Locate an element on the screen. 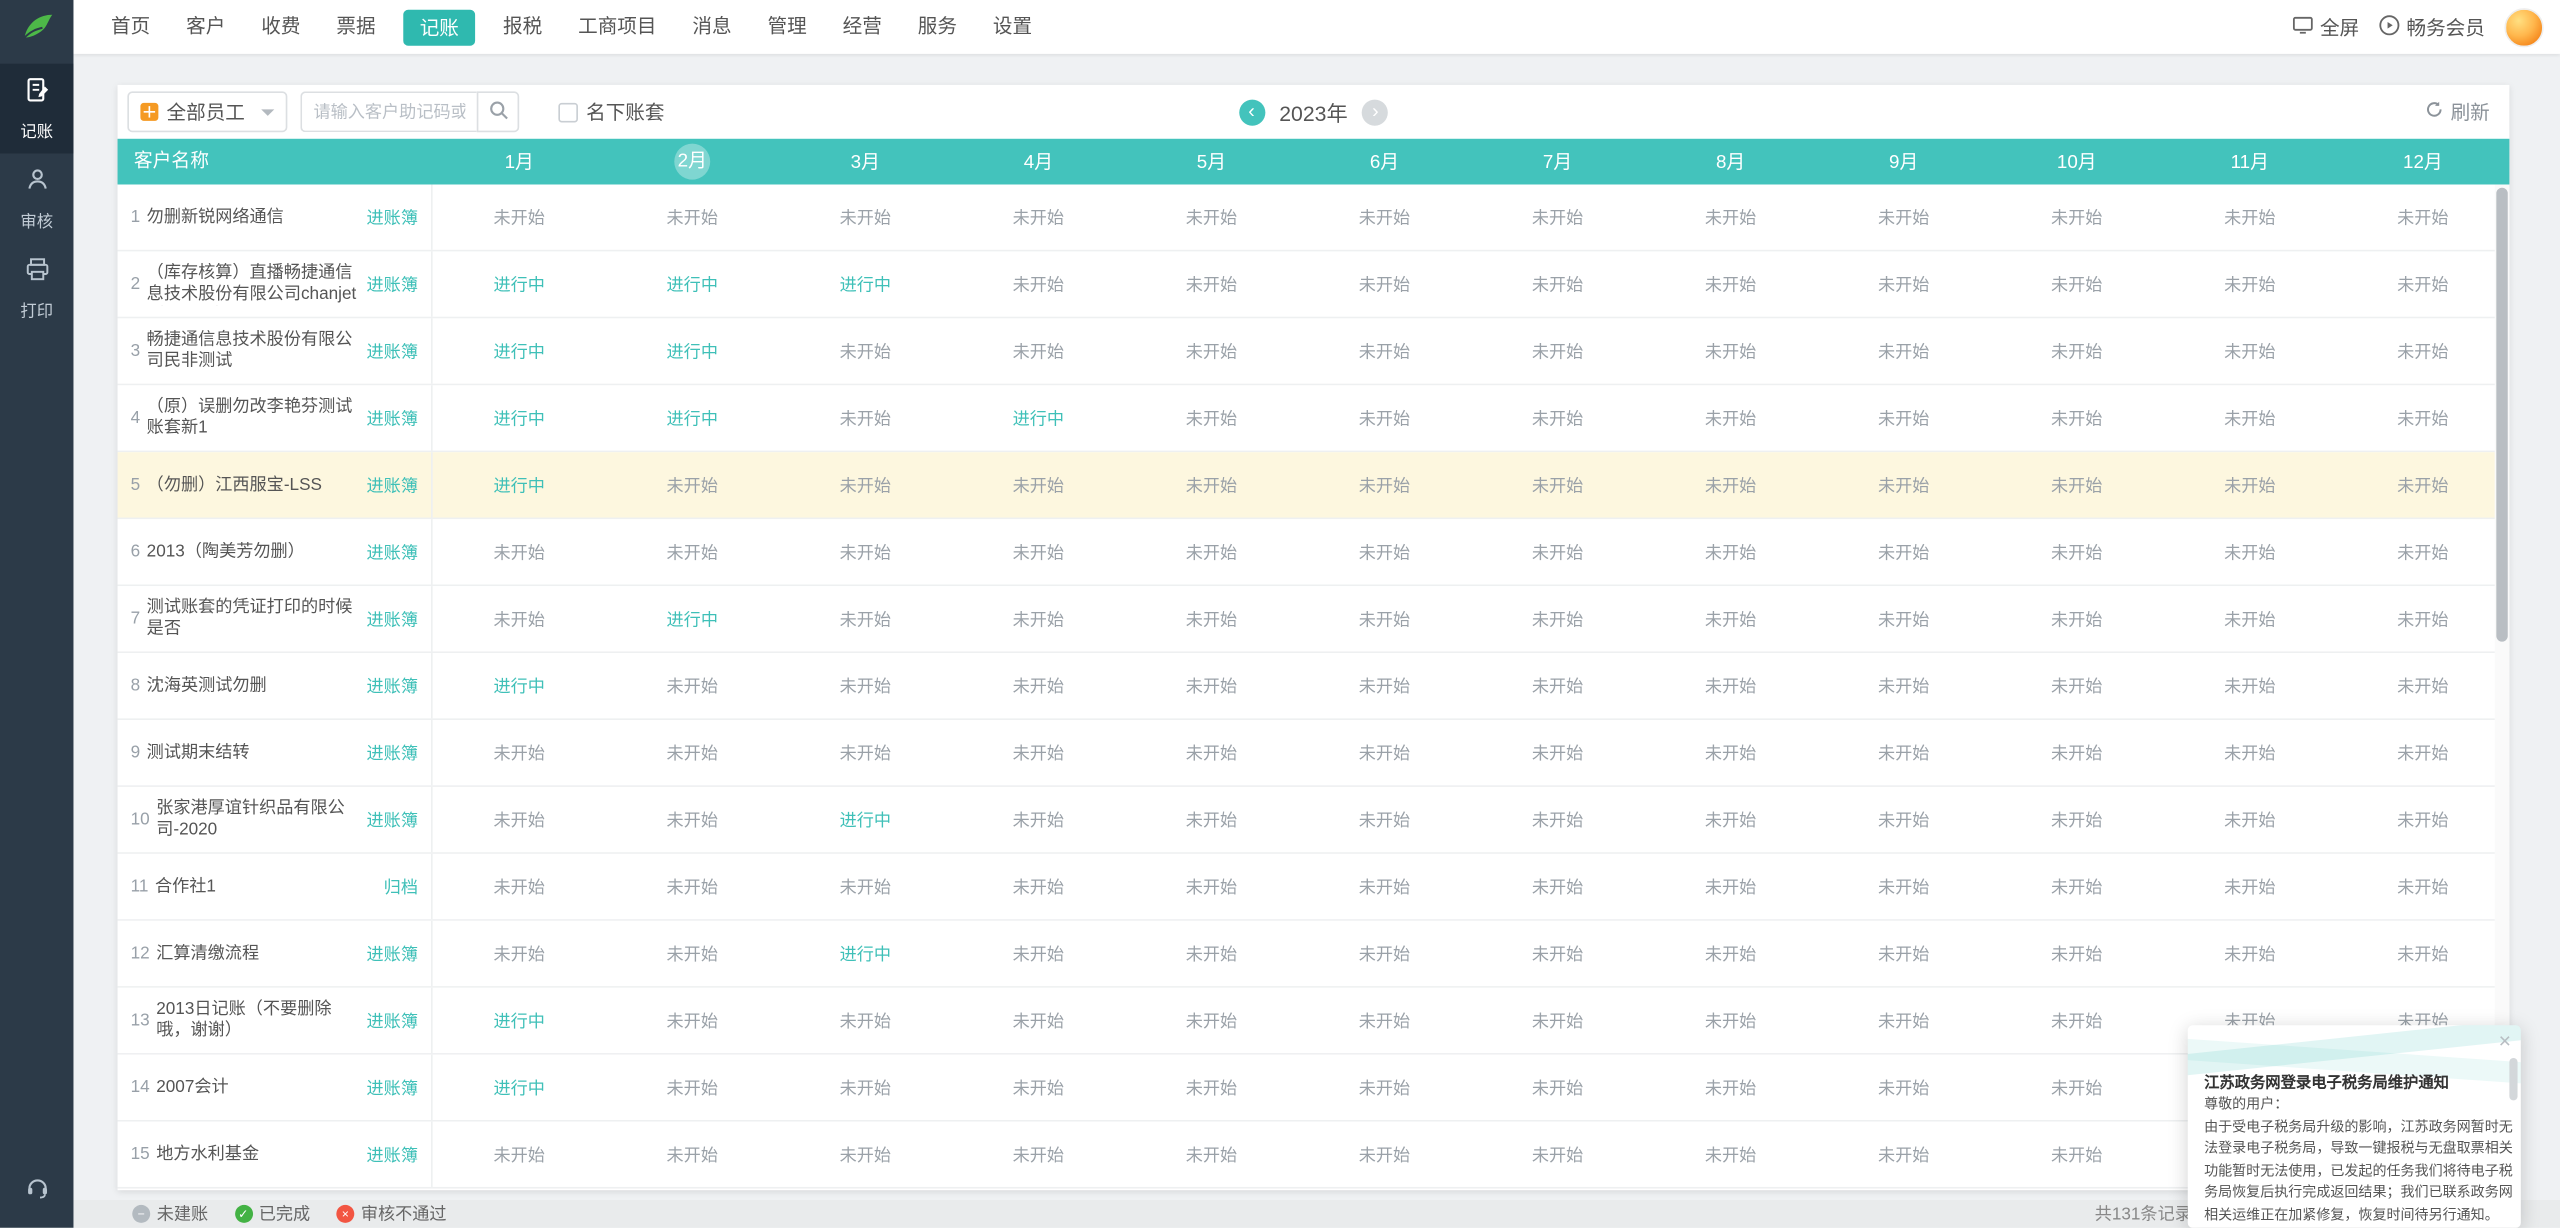  search-icon is located at coordinates (497, 112).